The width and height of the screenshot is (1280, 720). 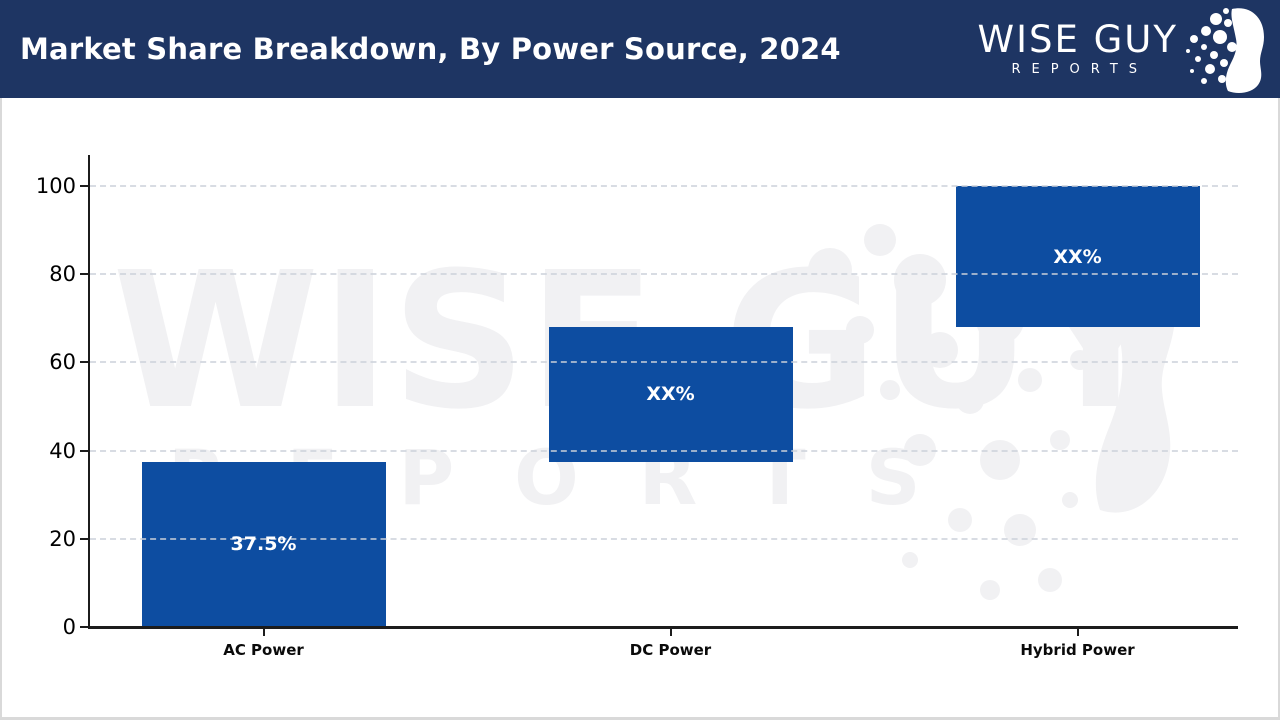 What do you see at coordinates (89, 392) in the screenshot?
I see `y-axis-line` at bounding box center [89, 392].